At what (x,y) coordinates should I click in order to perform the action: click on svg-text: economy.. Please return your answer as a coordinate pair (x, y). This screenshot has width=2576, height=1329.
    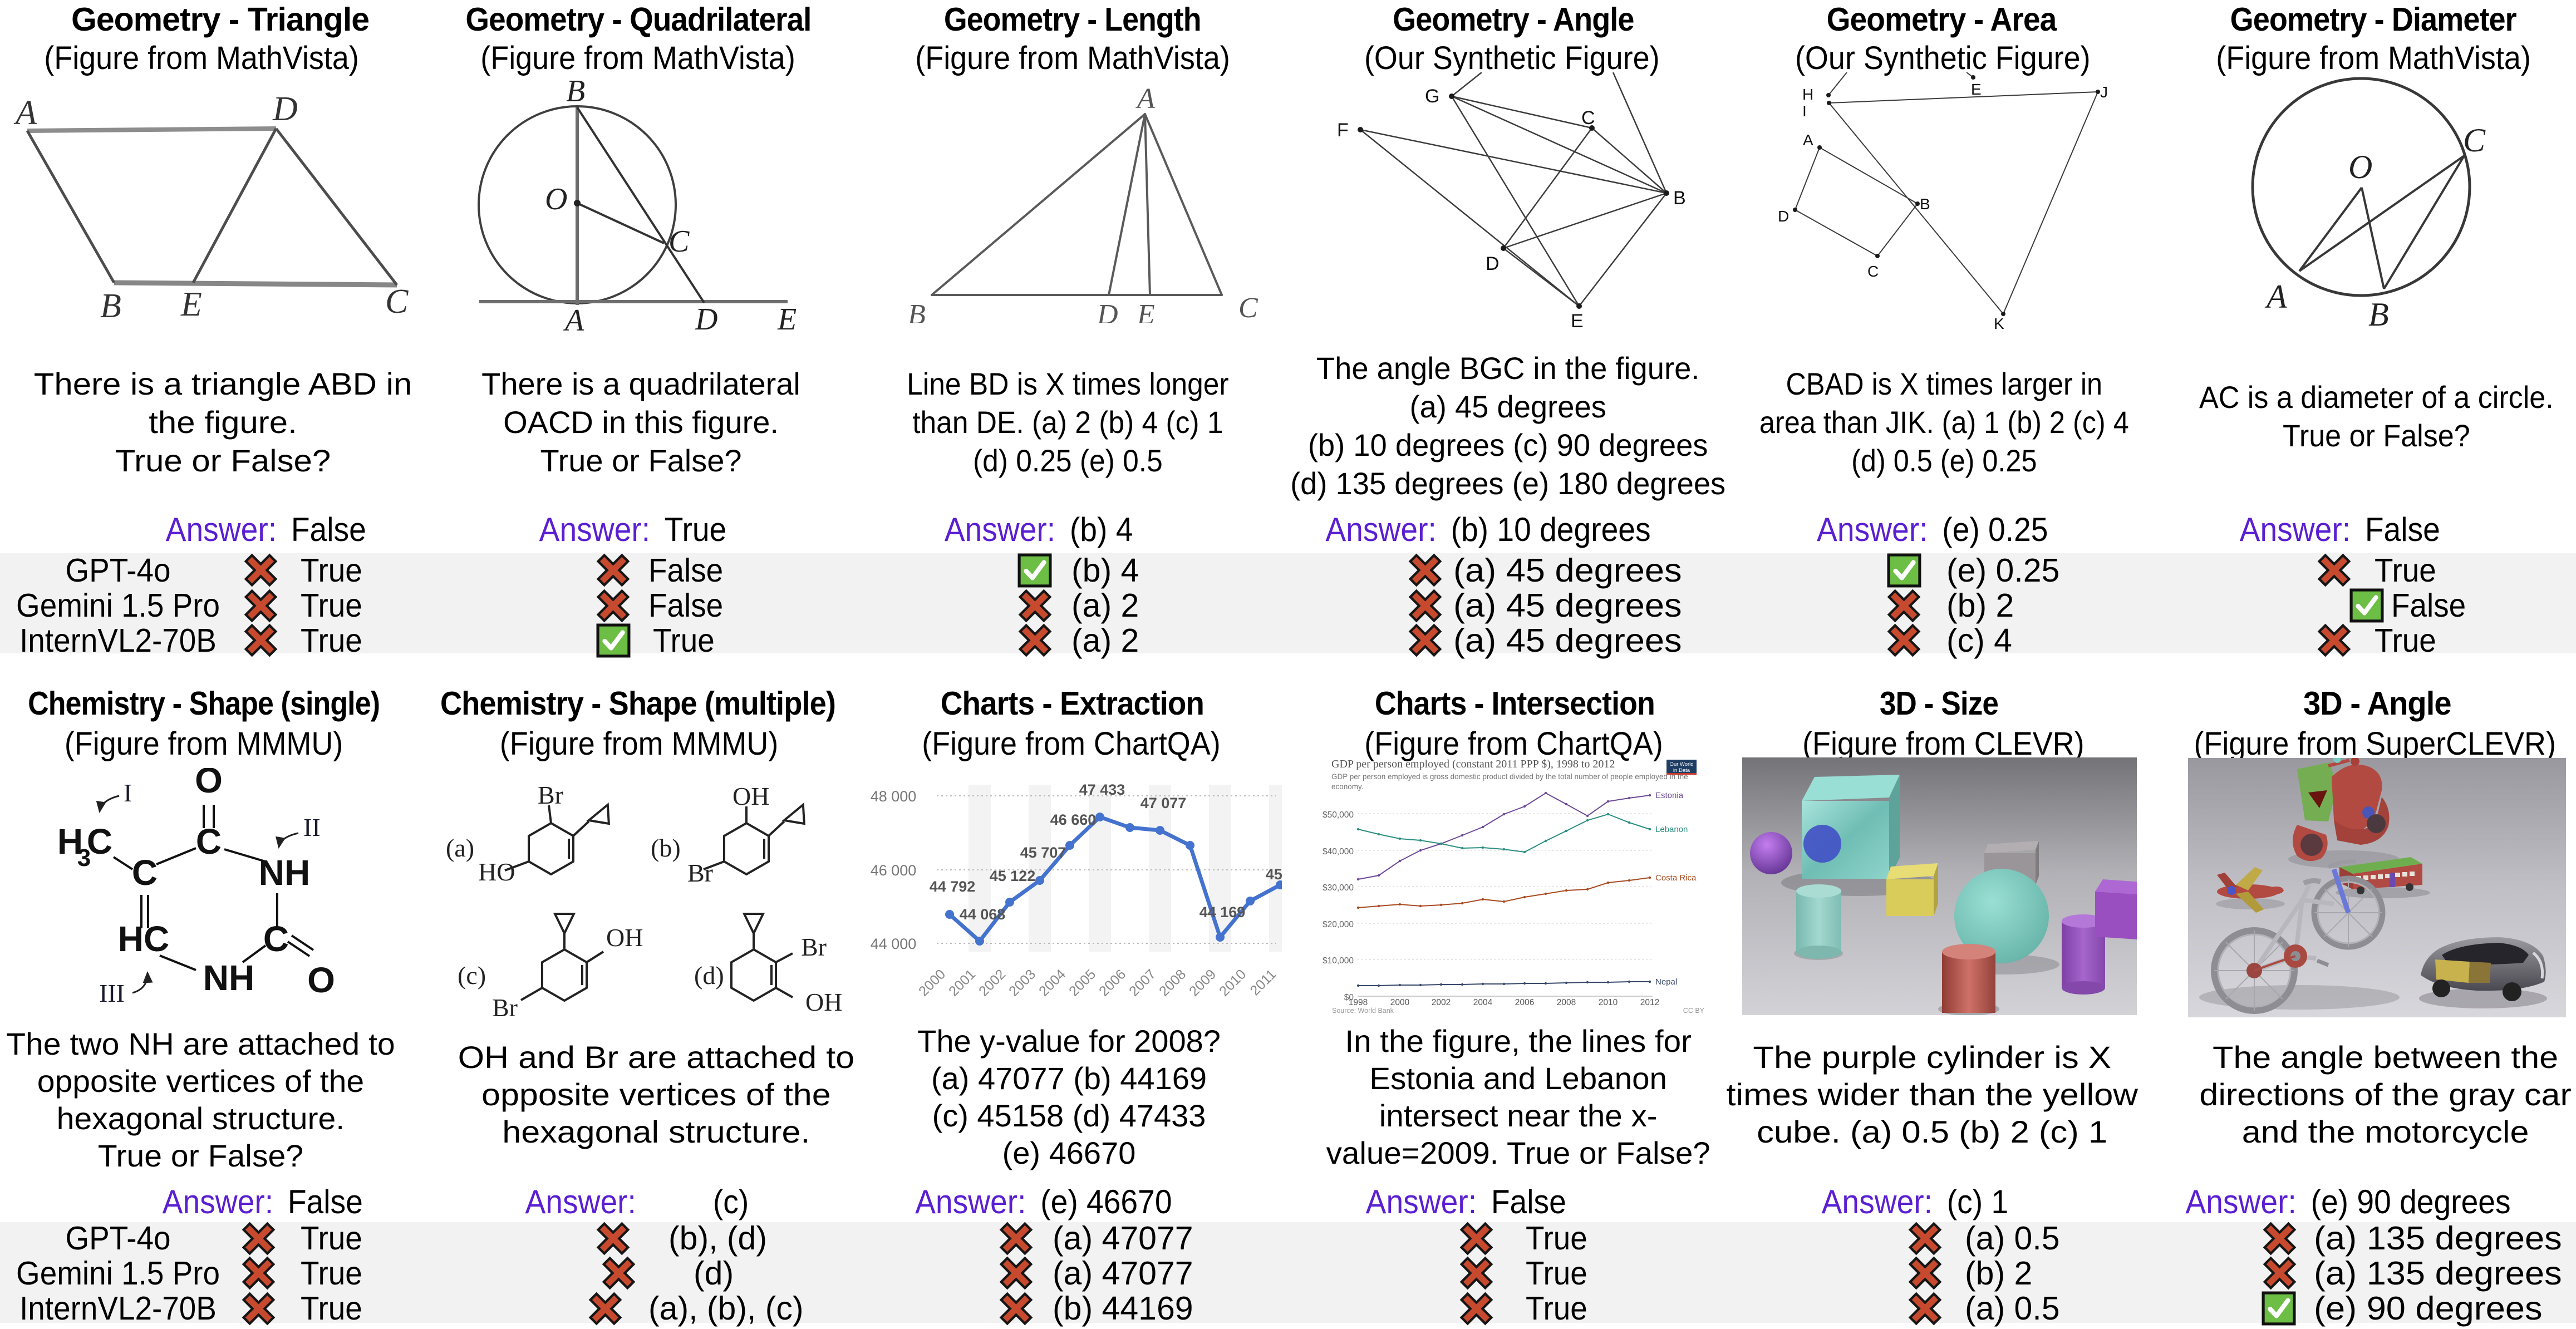
    Looking at the image, I should click on (1347, 786).